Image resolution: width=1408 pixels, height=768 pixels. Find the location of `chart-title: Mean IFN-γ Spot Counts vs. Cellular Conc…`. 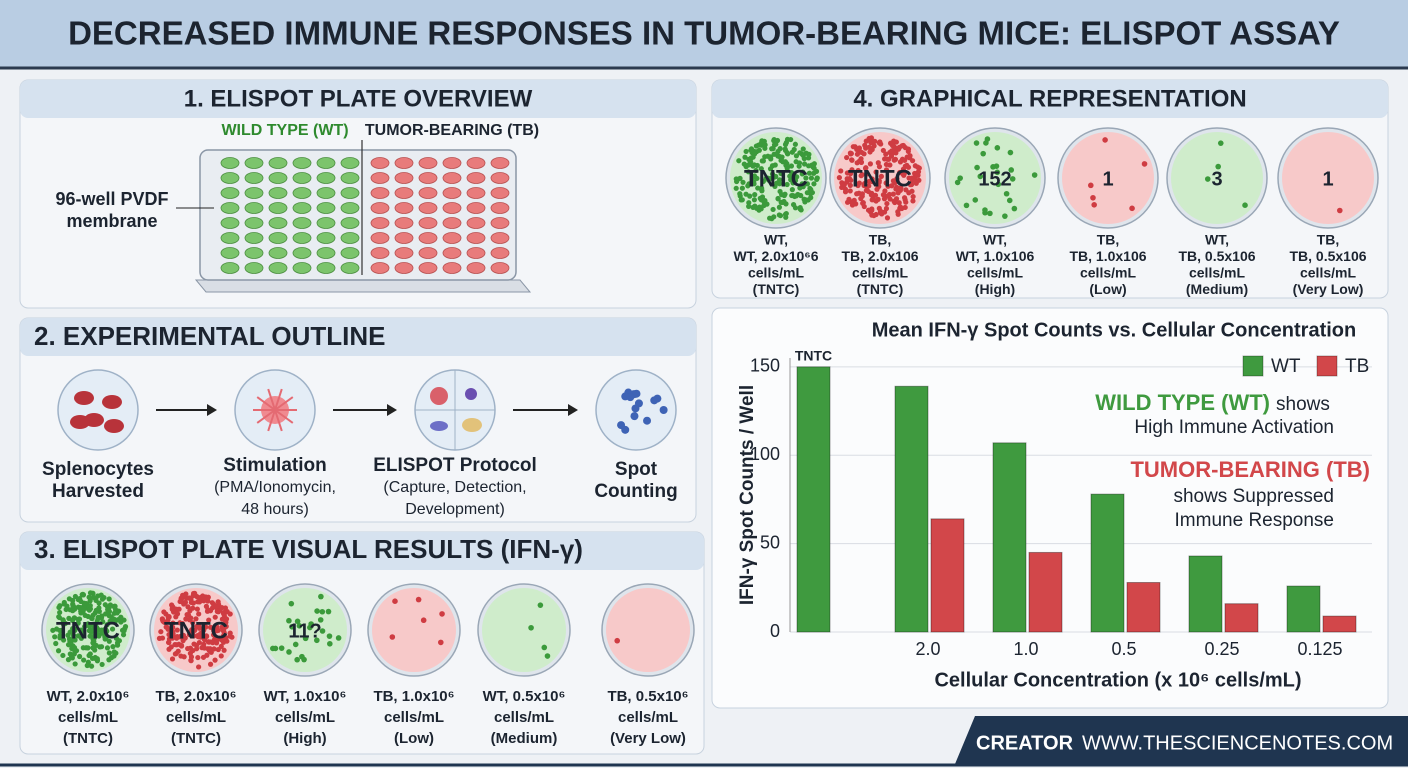

chart-title: Mean IFN-γ Spot Counts vs. Cellular Conc… is located at coordinates (1114, 330).